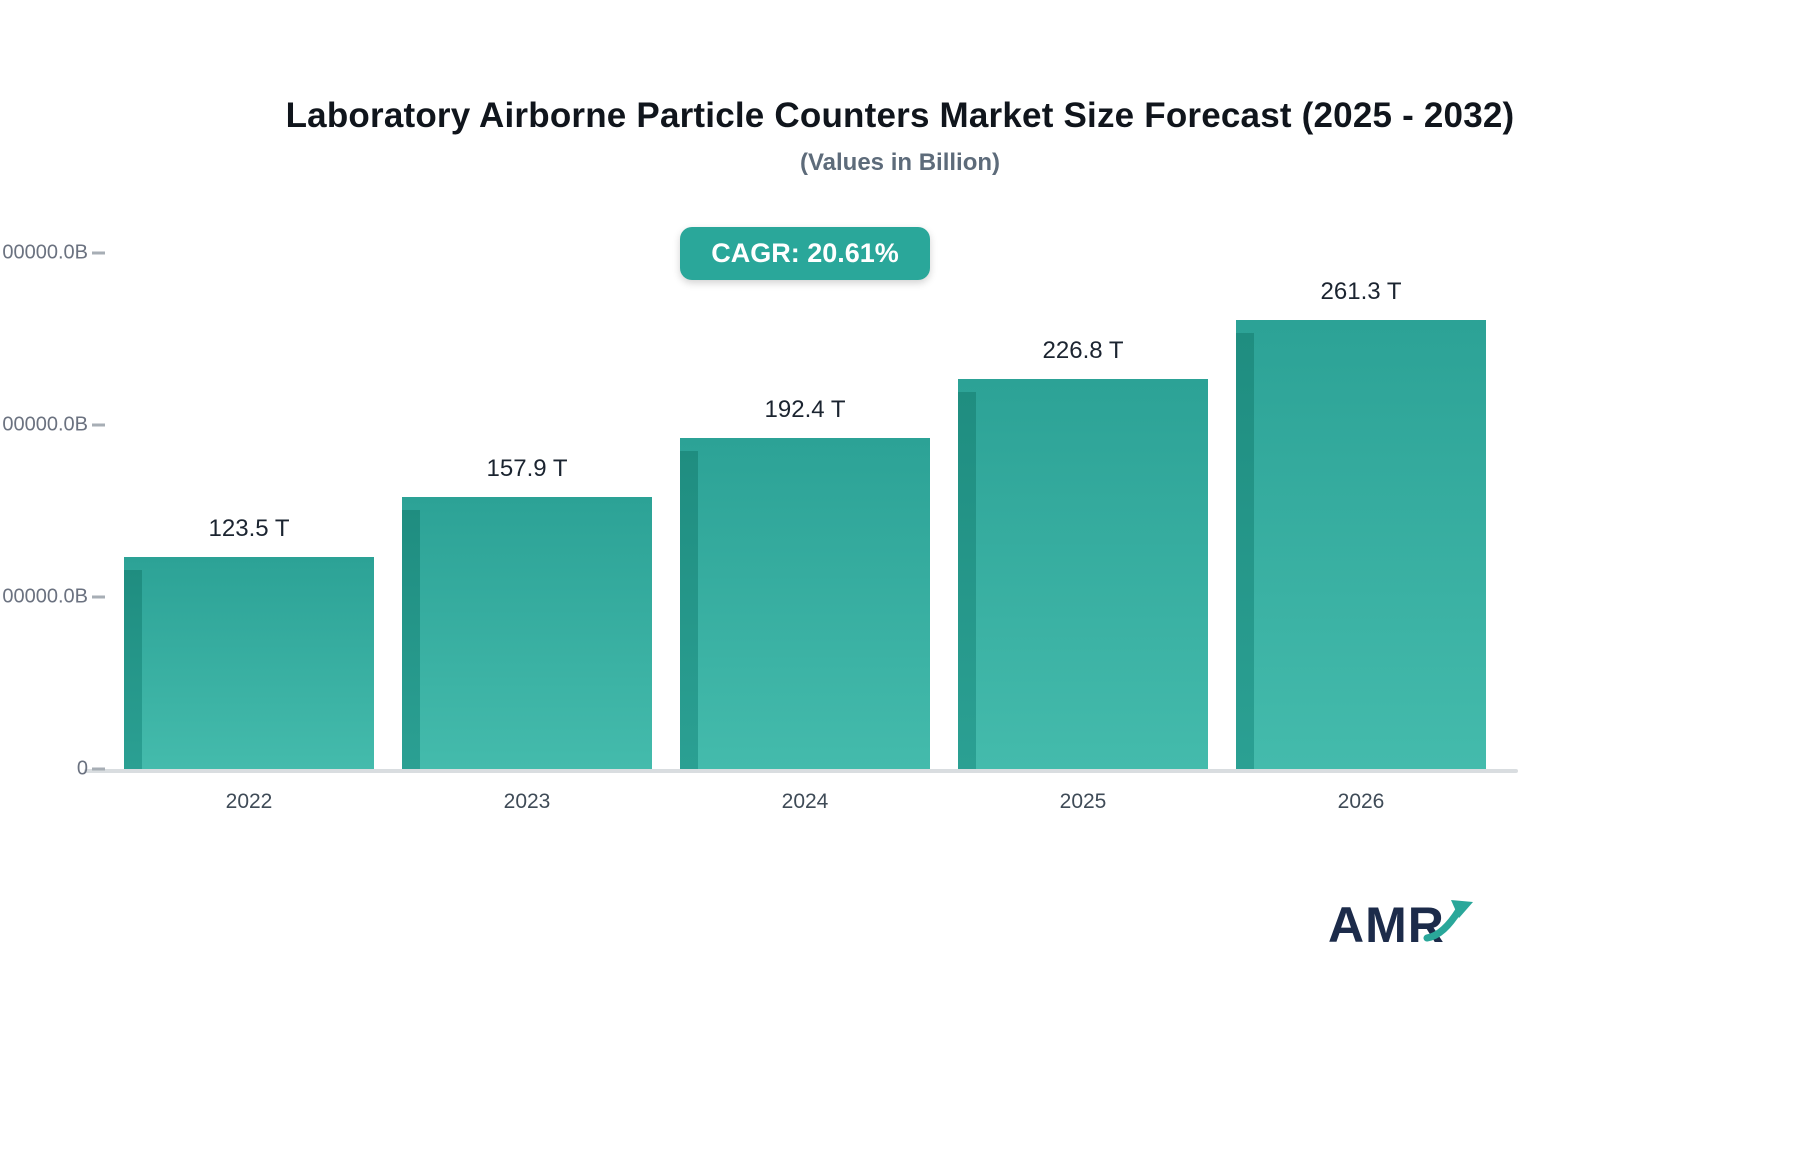 This screenshot has height=1156, width=1800. I want to click on x-axis-label: 2024, so click(805, 801).